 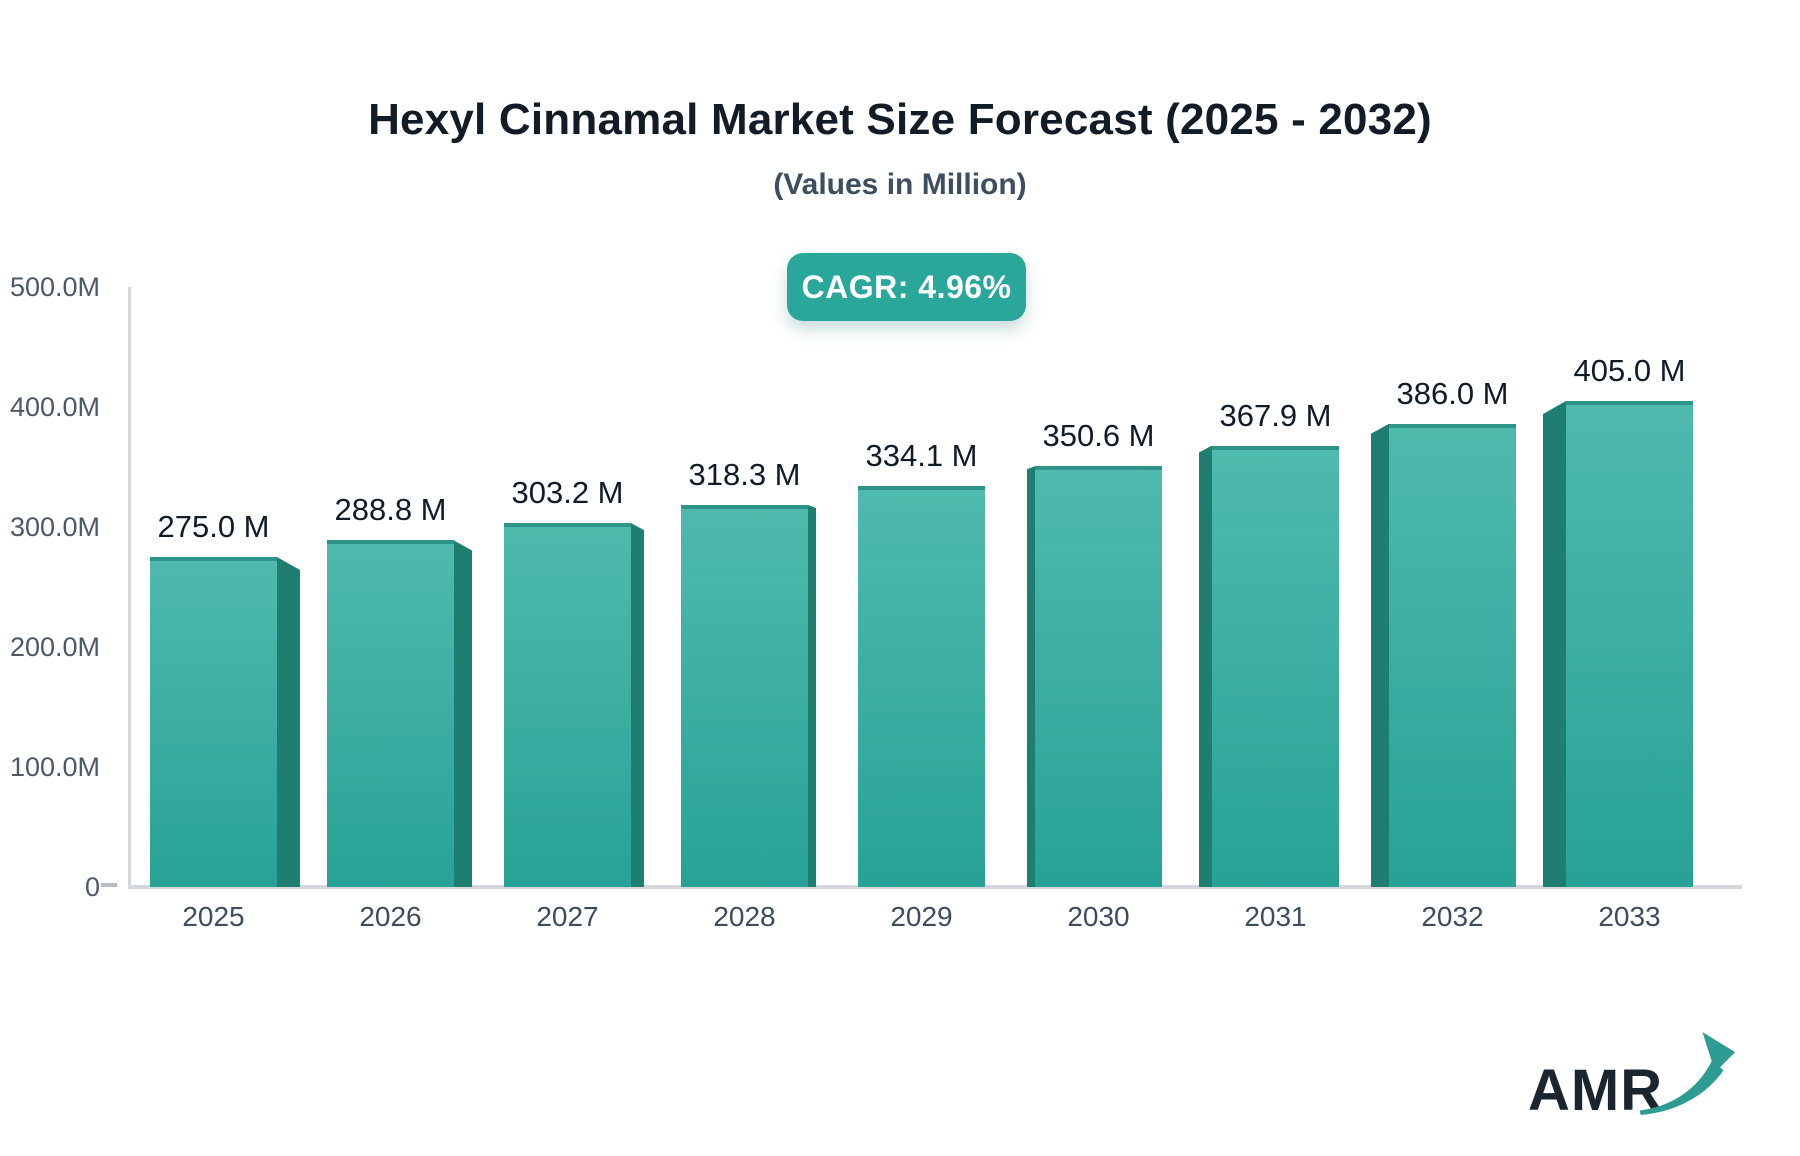 I want to click on x-axis-line, so click(x=935, y=887).